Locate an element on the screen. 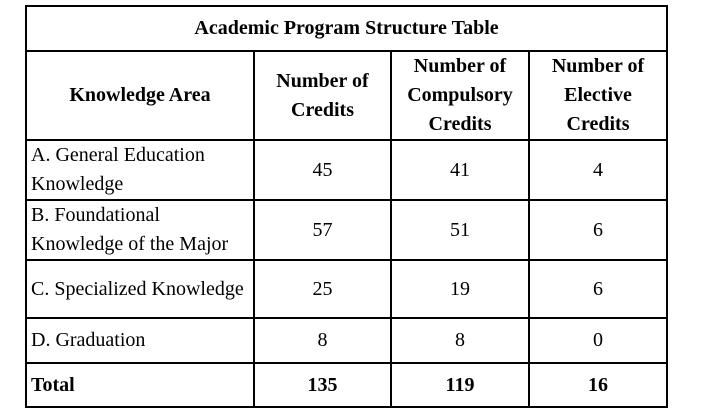  credits-value: 57 is located at coordinates (322, 230).